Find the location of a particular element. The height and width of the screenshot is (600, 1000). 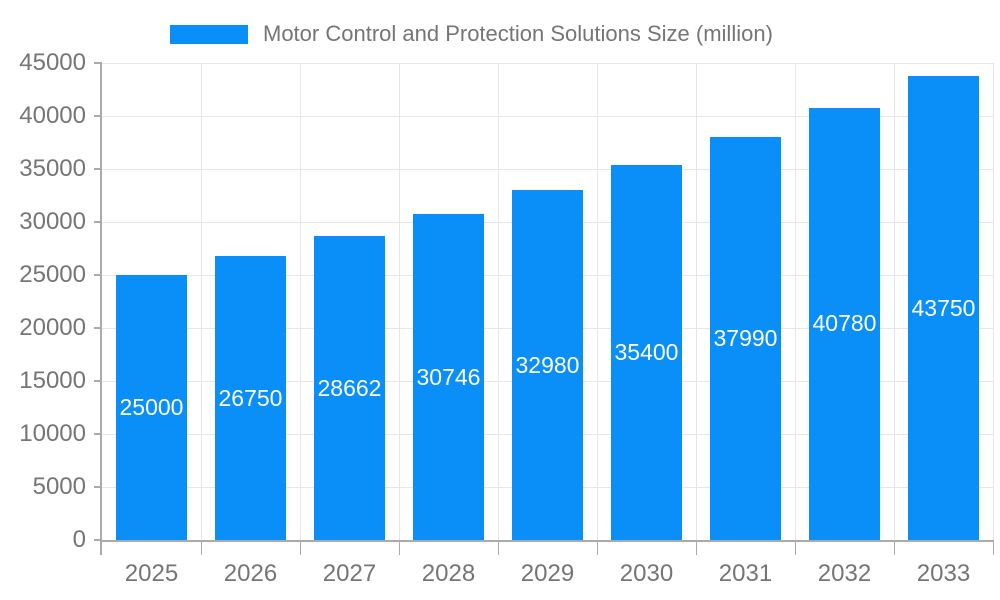

bar: 43750 is located at coordinates (943, 308).